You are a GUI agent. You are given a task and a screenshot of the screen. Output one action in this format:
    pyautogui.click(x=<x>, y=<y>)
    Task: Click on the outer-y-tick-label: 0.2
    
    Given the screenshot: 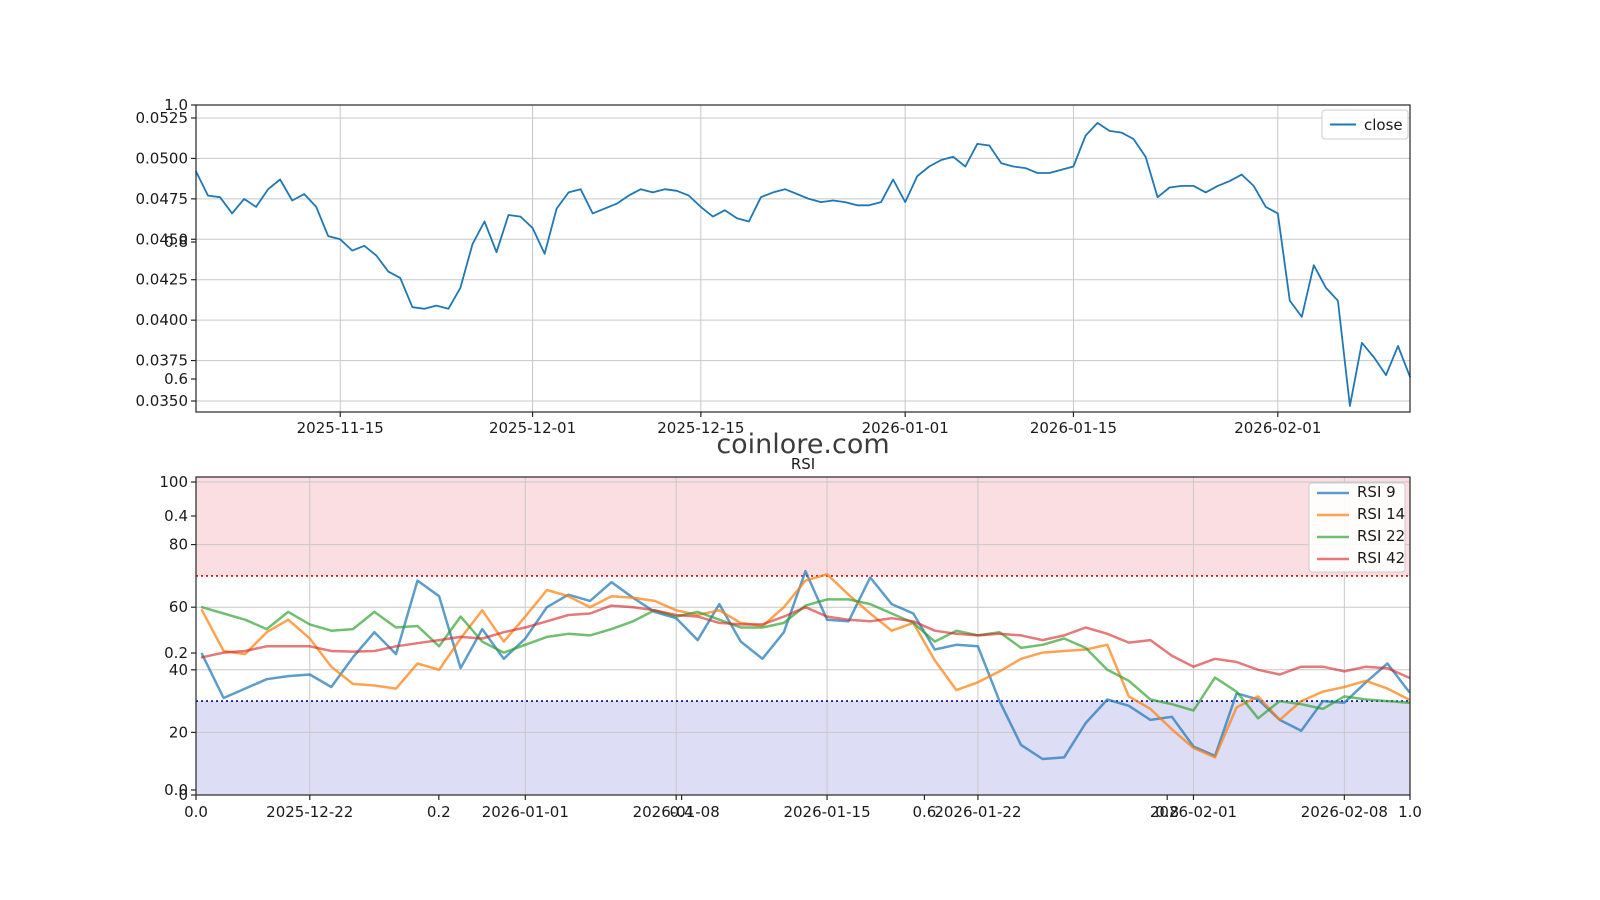 What is the action you would take?
    pyautogui.click(x=176, y=653)
    